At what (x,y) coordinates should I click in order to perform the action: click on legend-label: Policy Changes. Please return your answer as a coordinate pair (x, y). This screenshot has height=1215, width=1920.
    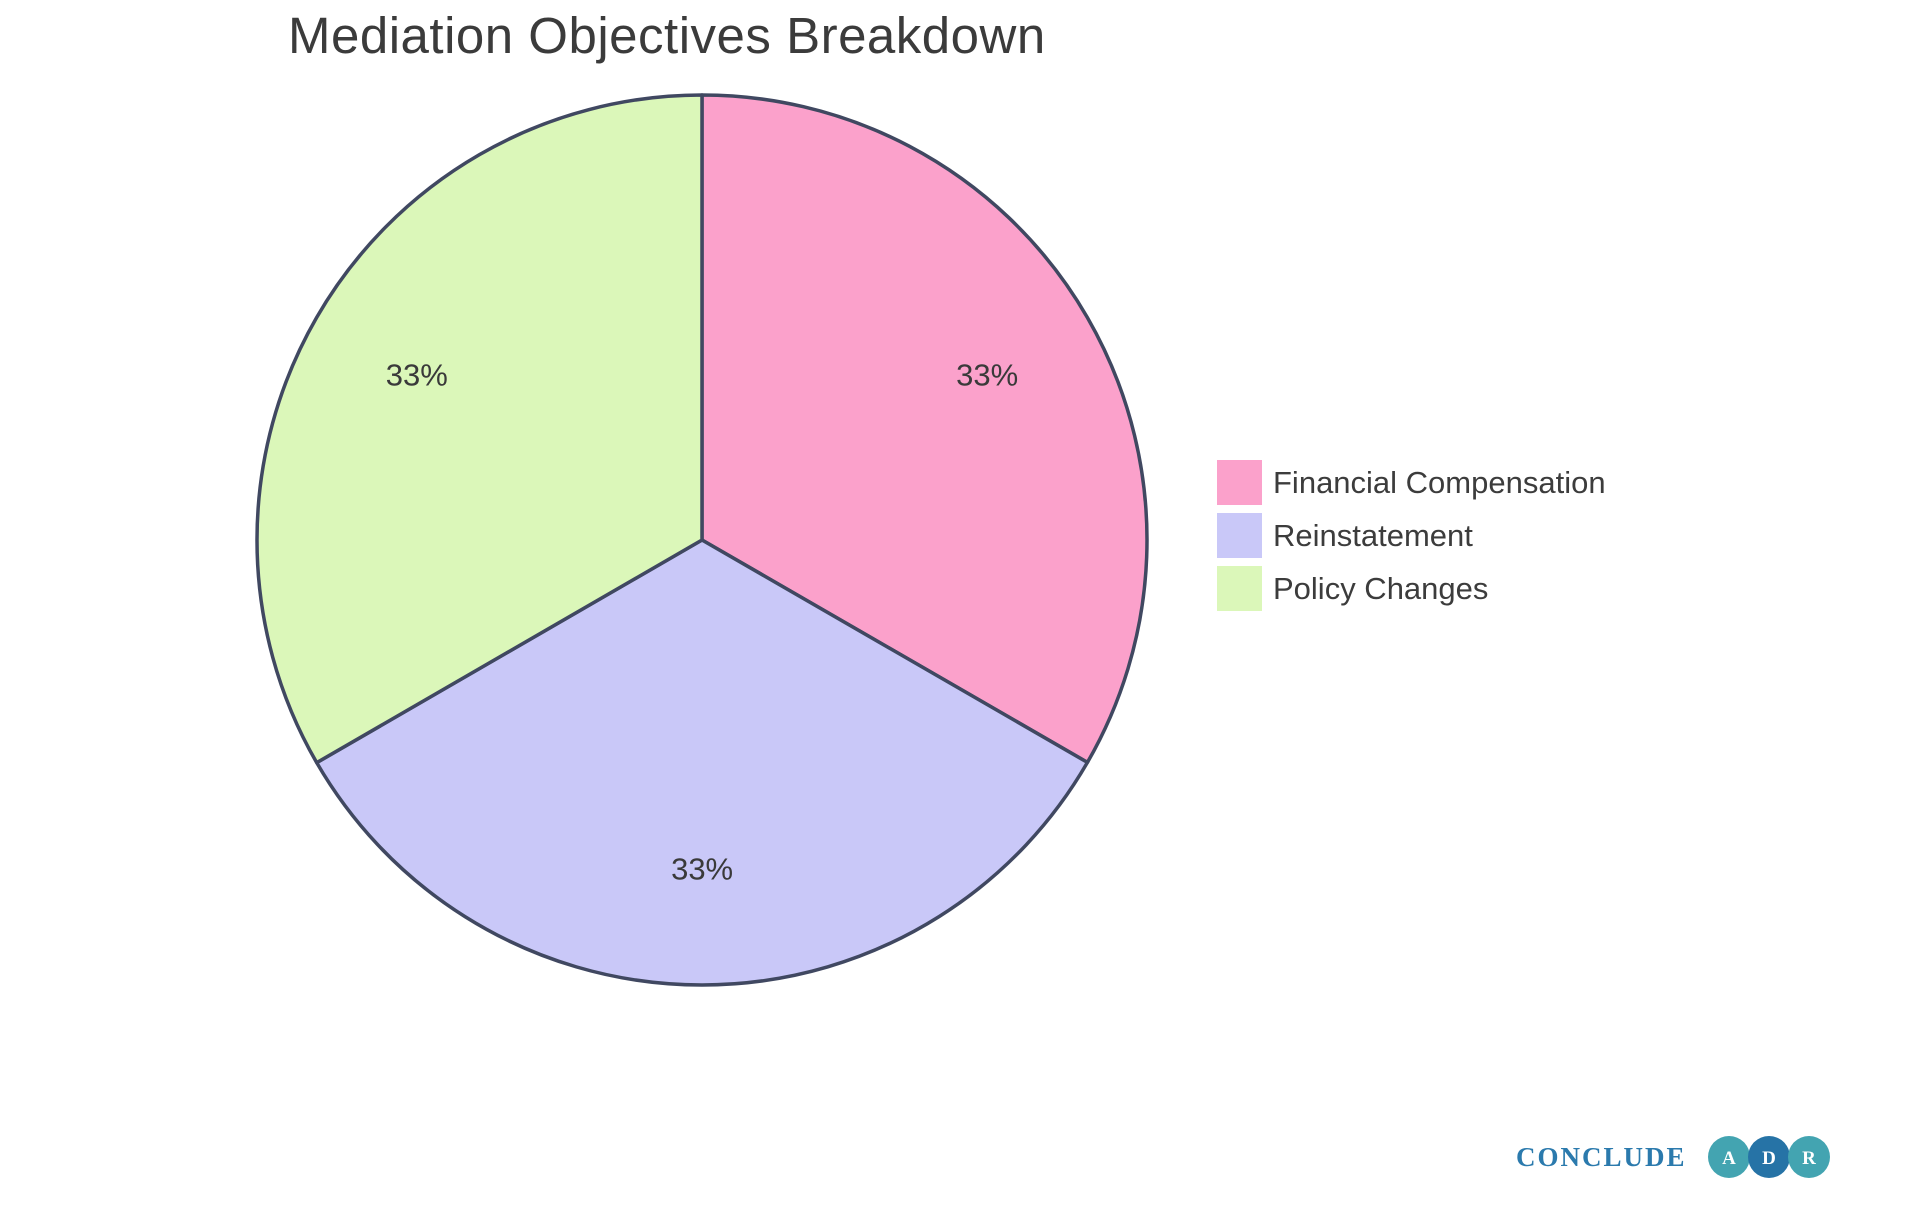
    Looking at the image, I should click on (1381, 588).